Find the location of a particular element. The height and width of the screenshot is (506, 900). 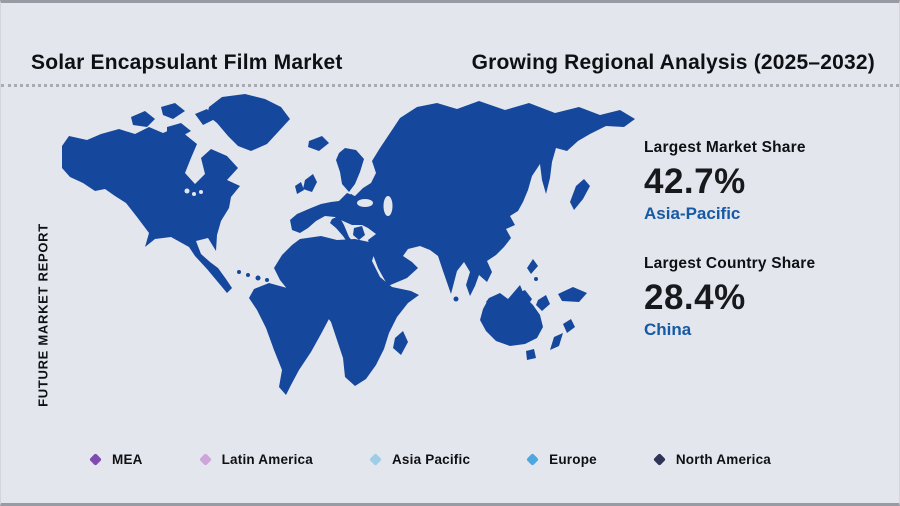

legend-item-mea: MEA is located at coordinates (116, 459).